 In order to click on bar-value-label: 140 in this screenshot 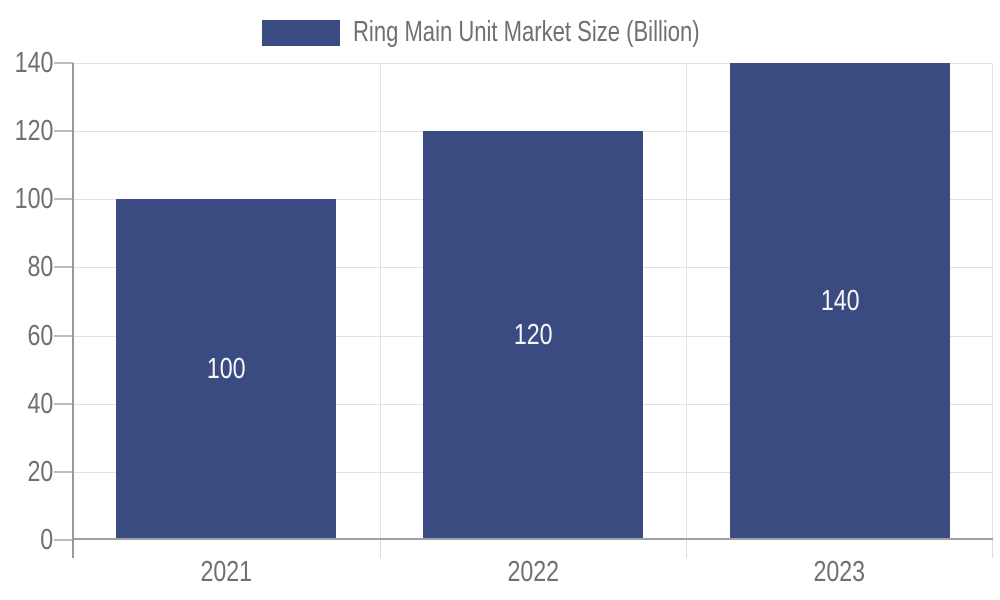, I will do `click(840, 301)`.